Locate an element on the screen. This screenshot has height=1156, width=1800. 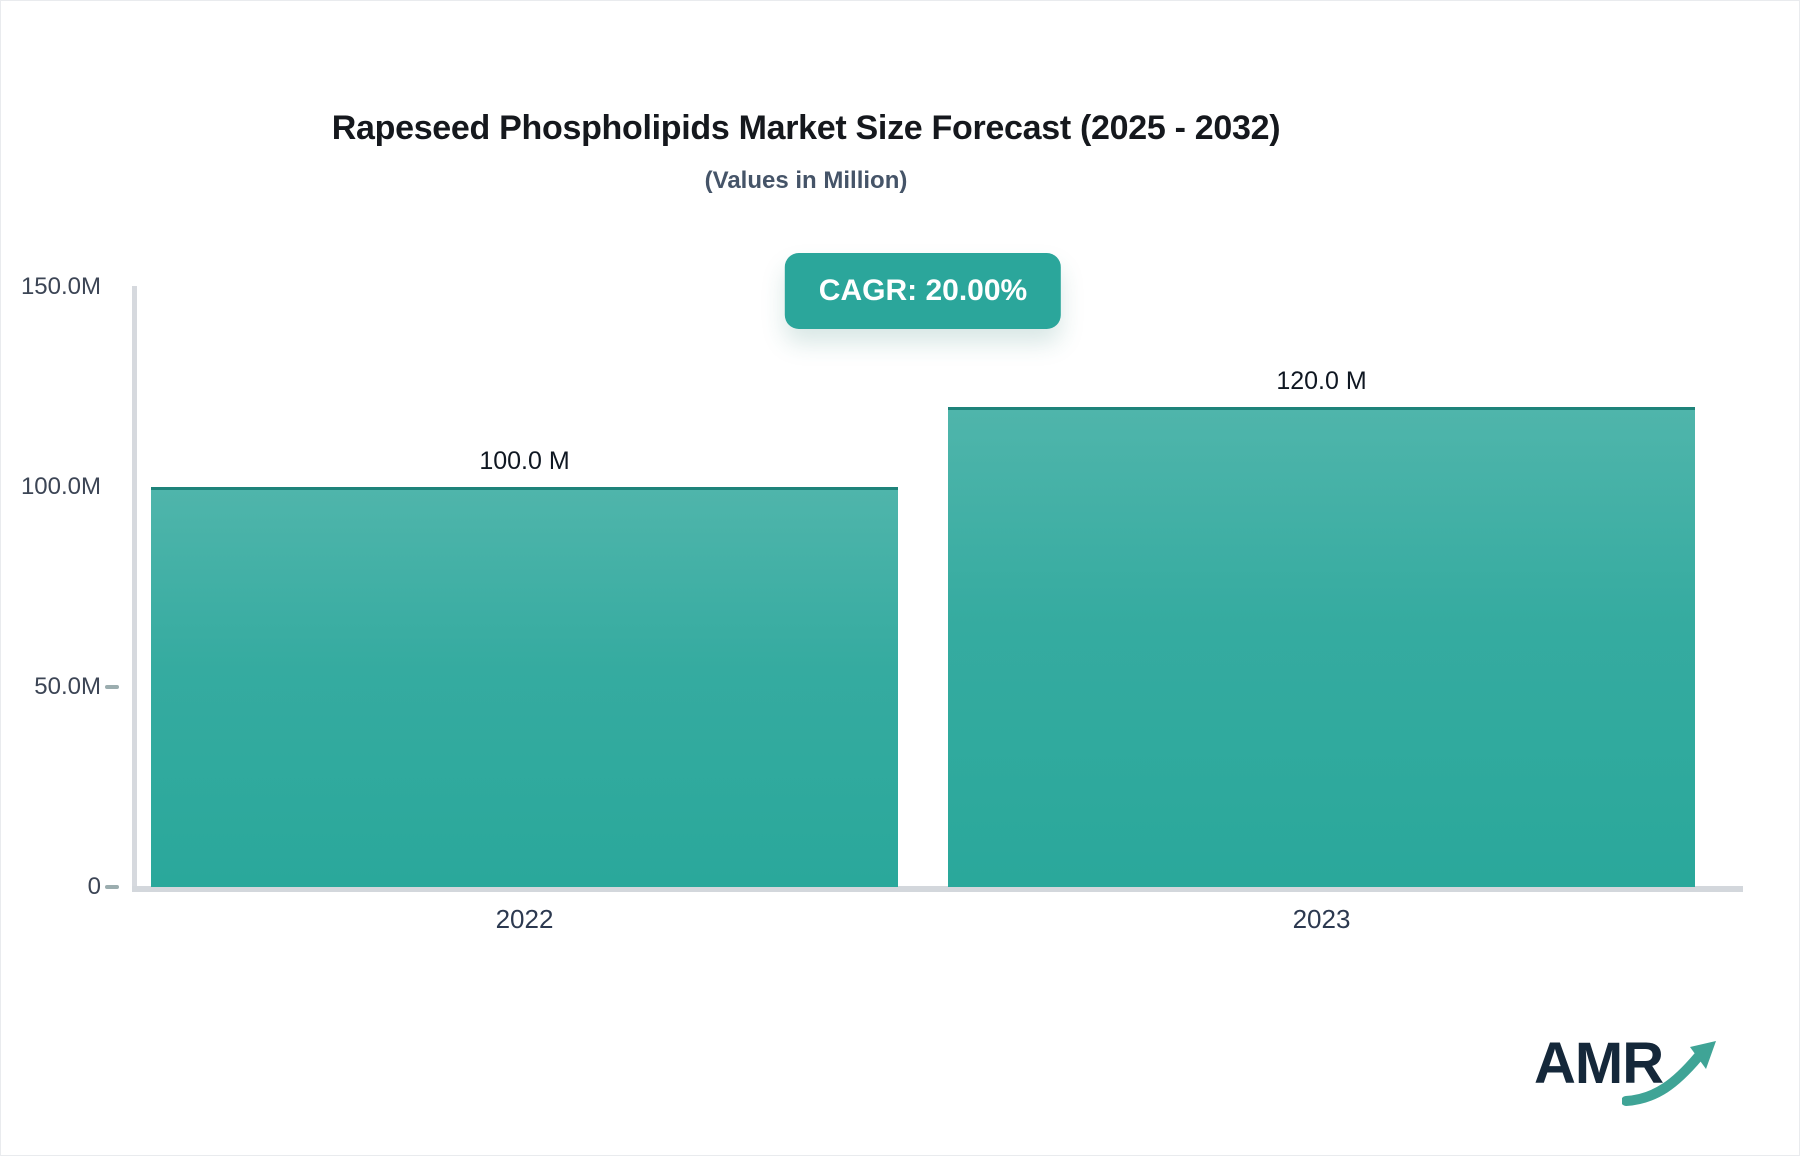
x-axis-label: 2022 is located at coordinates (524, 919).